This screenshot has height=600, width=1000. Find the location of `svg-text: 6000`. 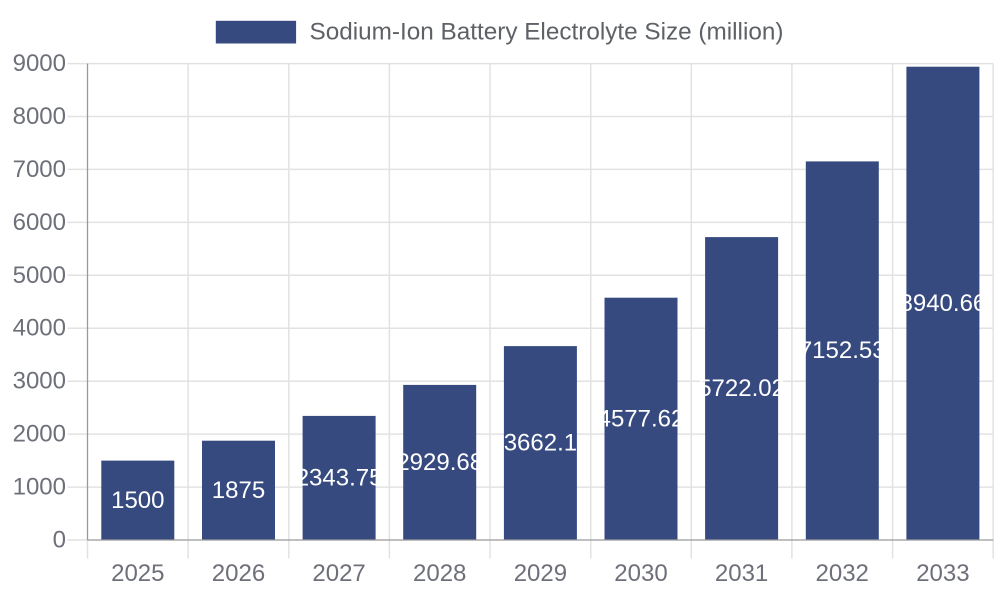

svg-text: 6000 is located at coordinates (39, 222).